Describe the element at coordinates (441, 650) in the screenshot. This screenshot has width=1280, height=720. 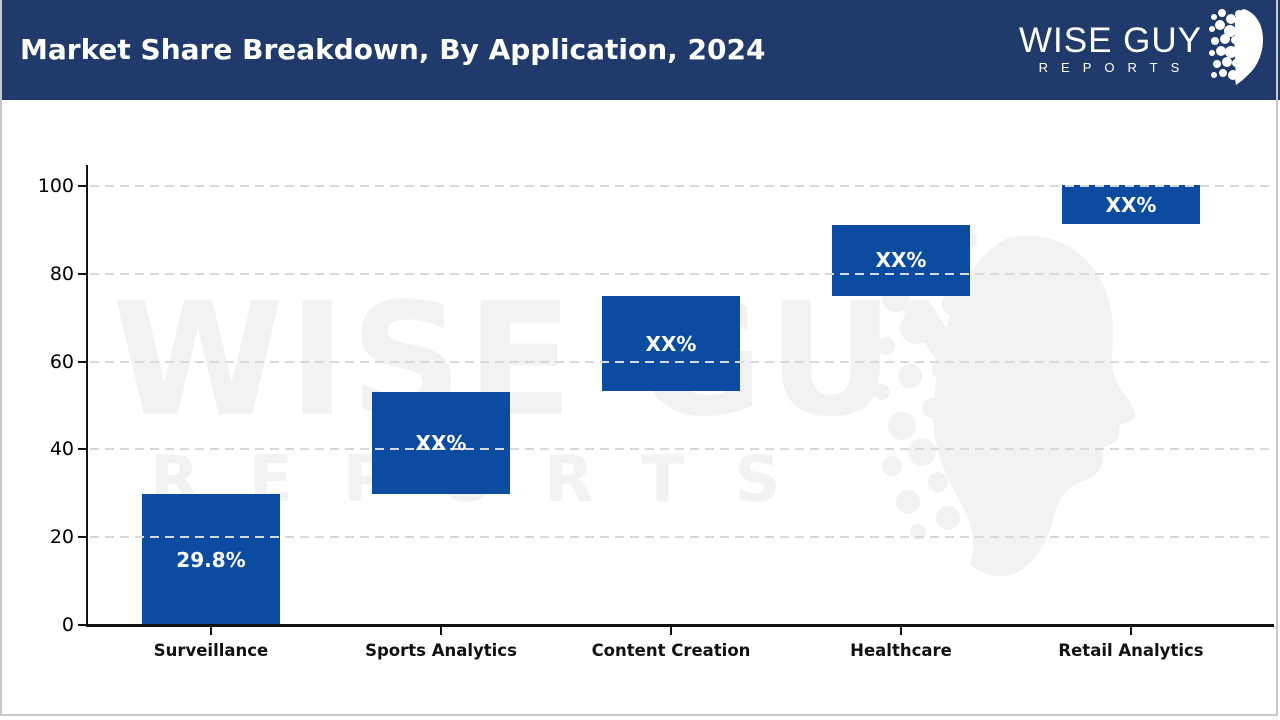
I see `x-category-label: Sports Analytics` at that location.